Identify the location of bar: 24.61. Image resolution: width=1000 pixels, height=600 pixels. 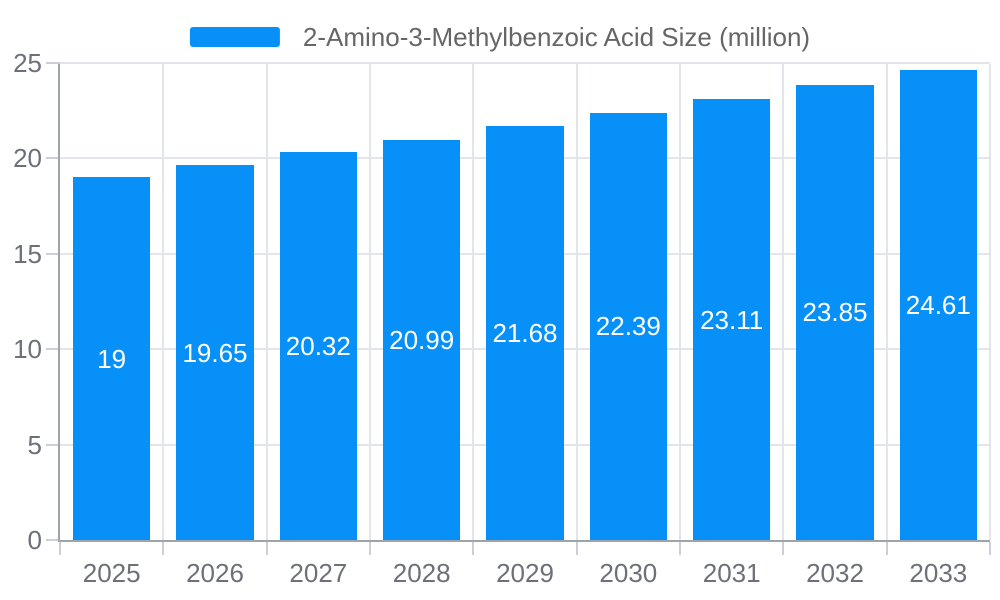
(938, 305).